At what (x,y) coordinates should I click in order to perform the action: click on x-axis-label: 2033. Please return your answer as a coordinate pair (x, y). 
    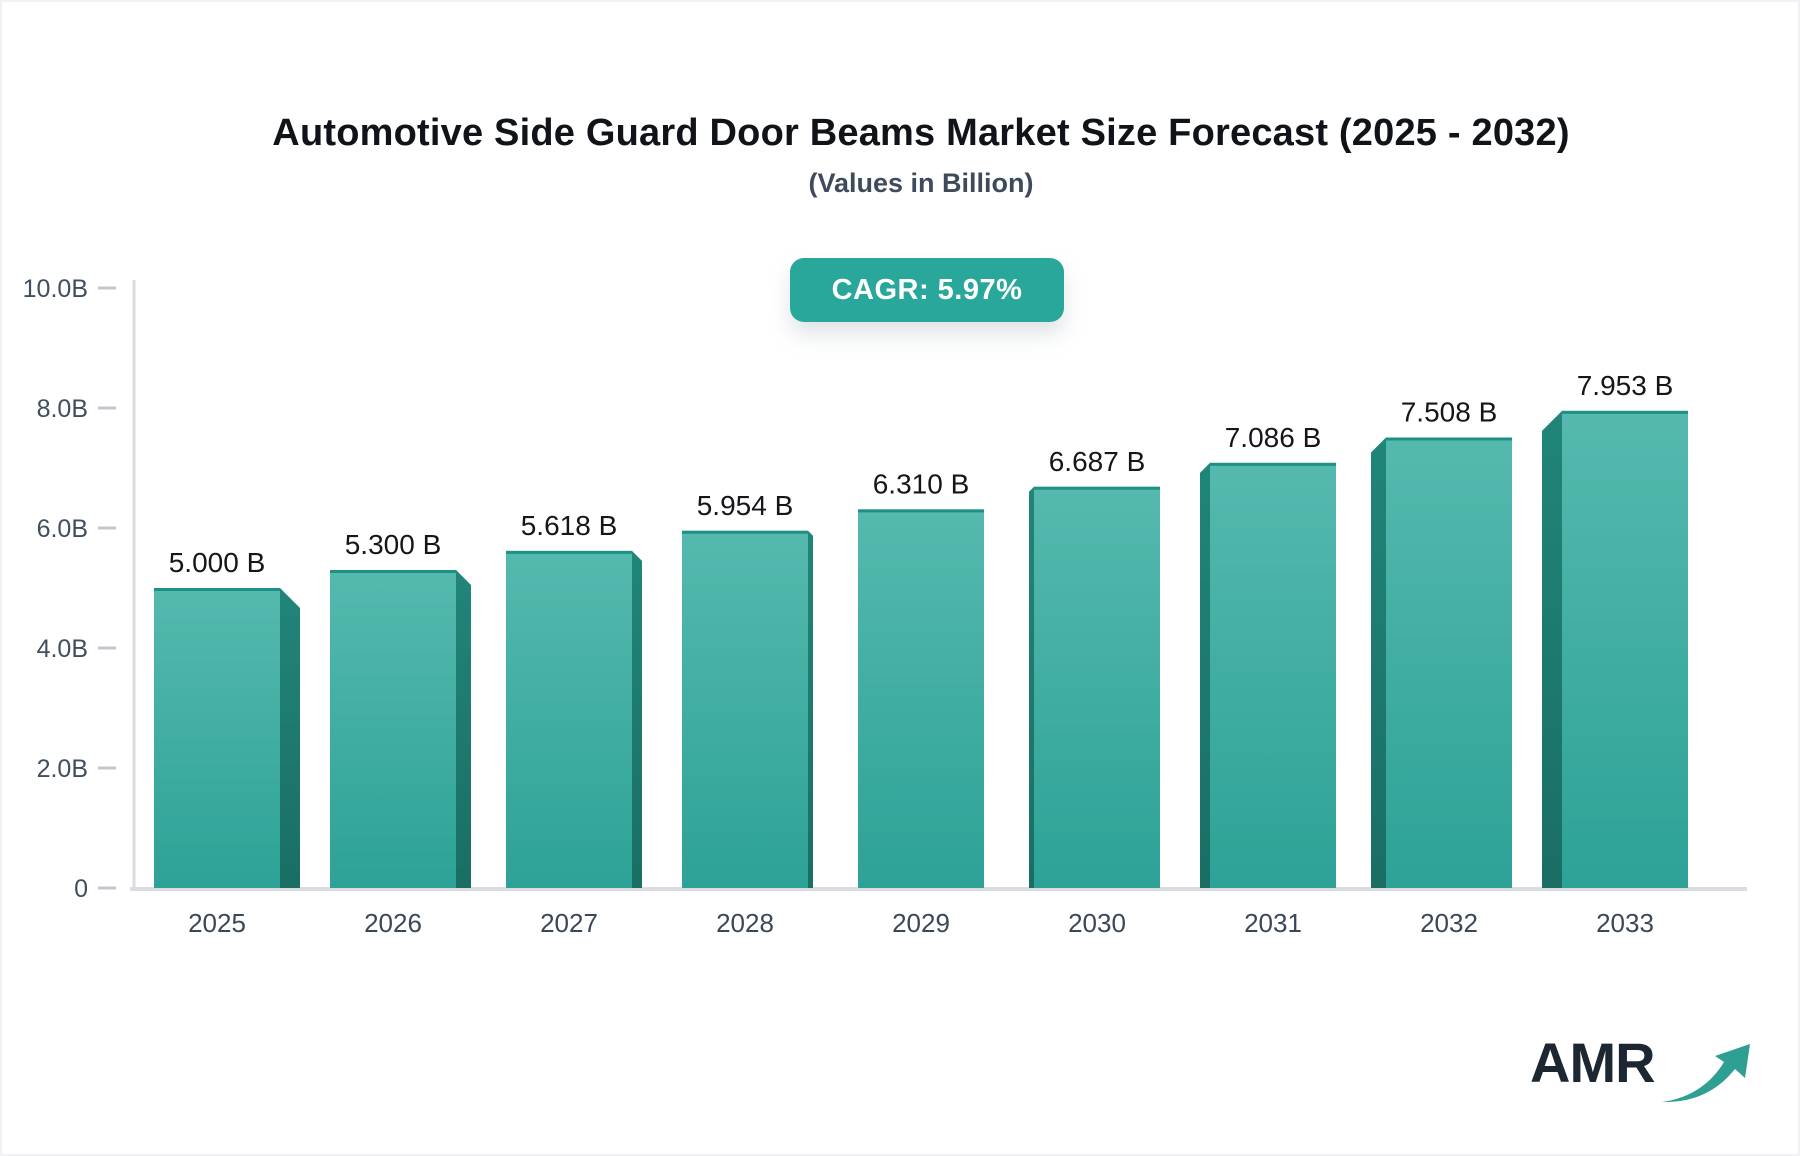
    Looking at the image, I should click on (1625, 923).